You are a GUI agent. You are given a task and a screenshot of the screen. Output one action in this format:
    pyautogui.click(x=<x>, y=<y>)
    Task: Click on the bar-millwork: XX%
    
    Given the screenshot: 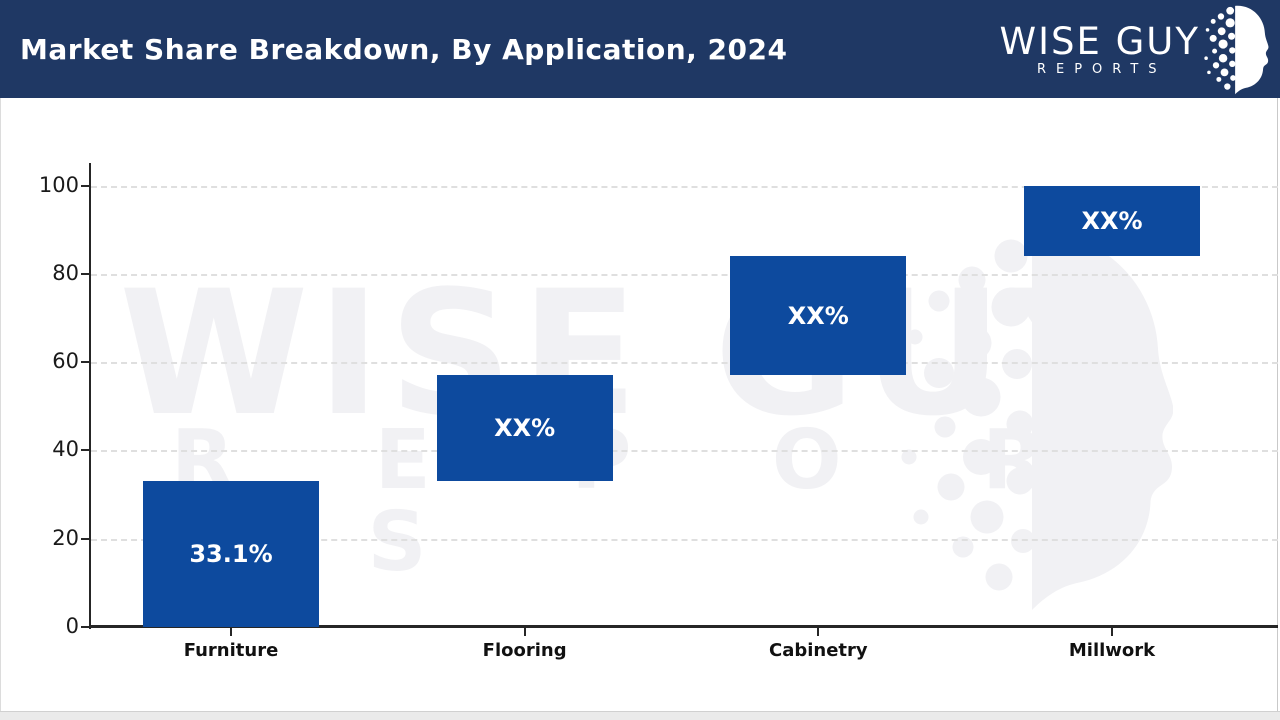 What is the action you would take?
    pyautogui.click(x=1112, y=221)
    